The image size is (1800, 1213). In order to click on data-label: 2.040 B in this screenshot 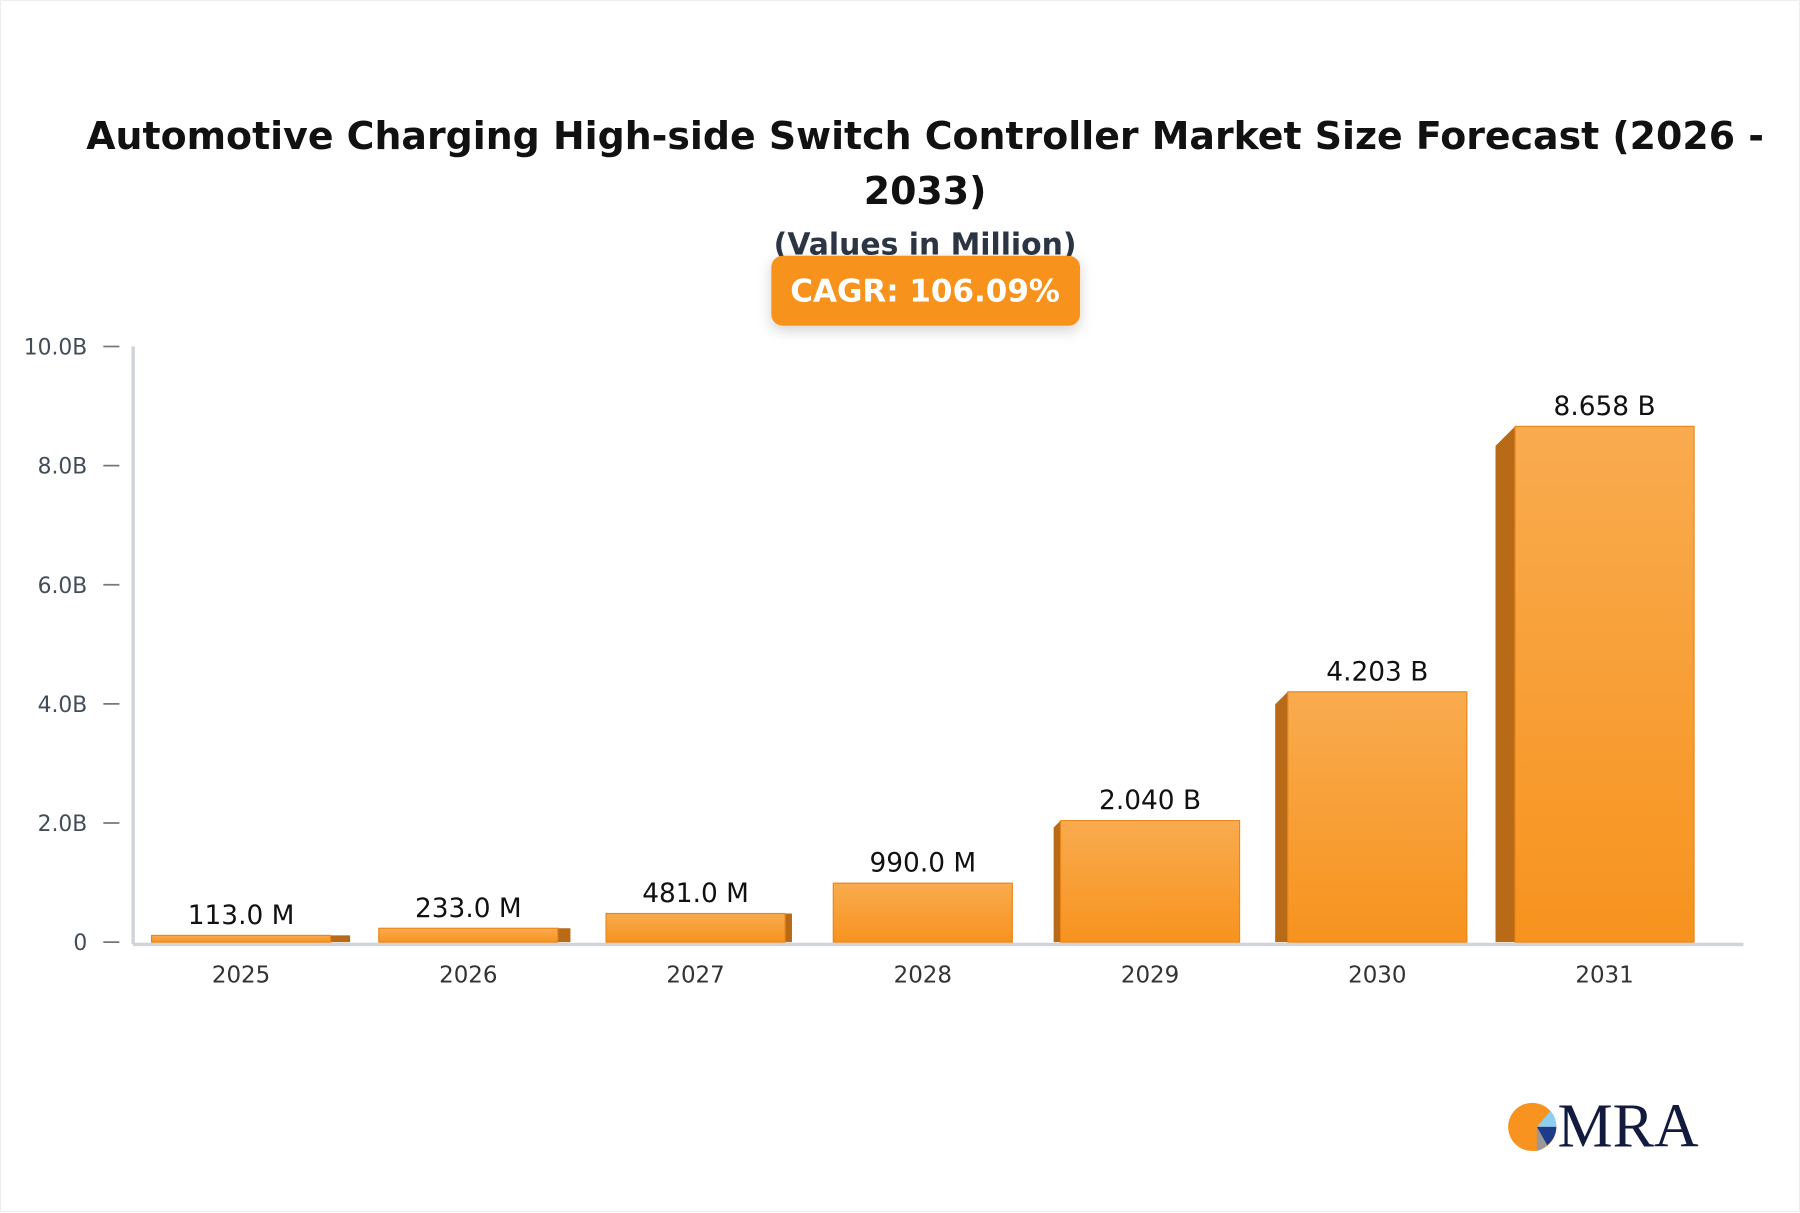, I will do `click(1150, 801)`.